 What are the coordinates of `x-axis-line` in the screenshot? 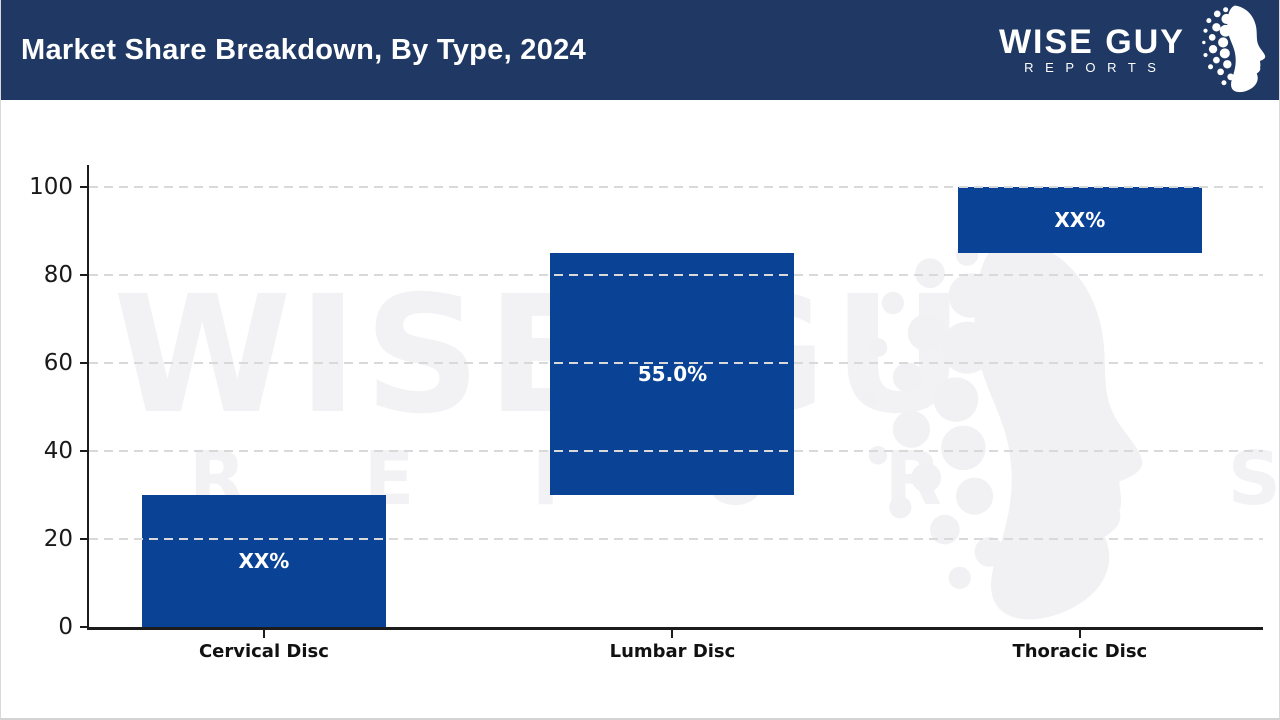 It's located at (675, 628).